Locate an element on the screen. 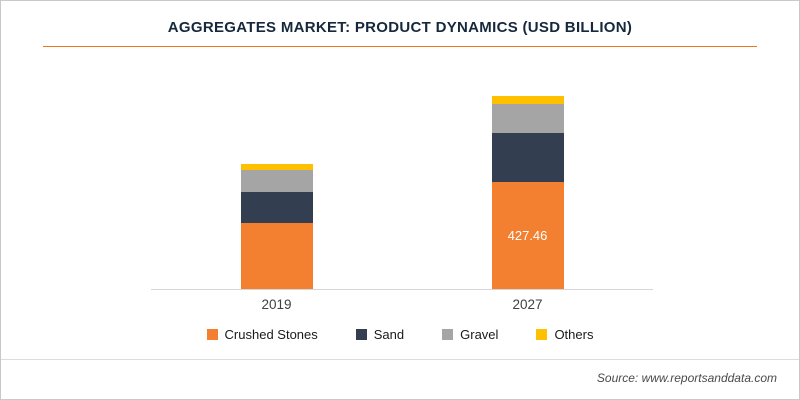 This screenshot has height=400, width=800. legend-swatch-crushed-stones is located at coordinates (212, 334).